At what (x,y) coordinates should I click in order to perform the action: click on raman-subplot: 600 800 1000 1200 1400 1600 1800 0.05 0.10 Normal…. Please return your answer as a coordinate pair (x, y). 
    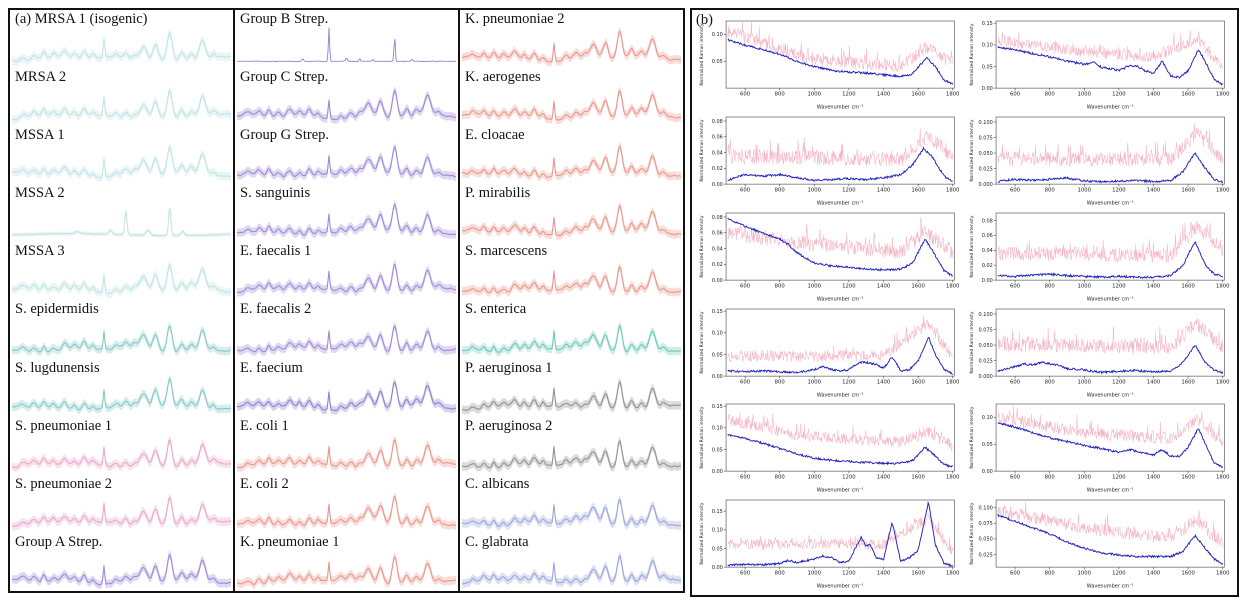
    Looking at the image, I should click on (829, 64).